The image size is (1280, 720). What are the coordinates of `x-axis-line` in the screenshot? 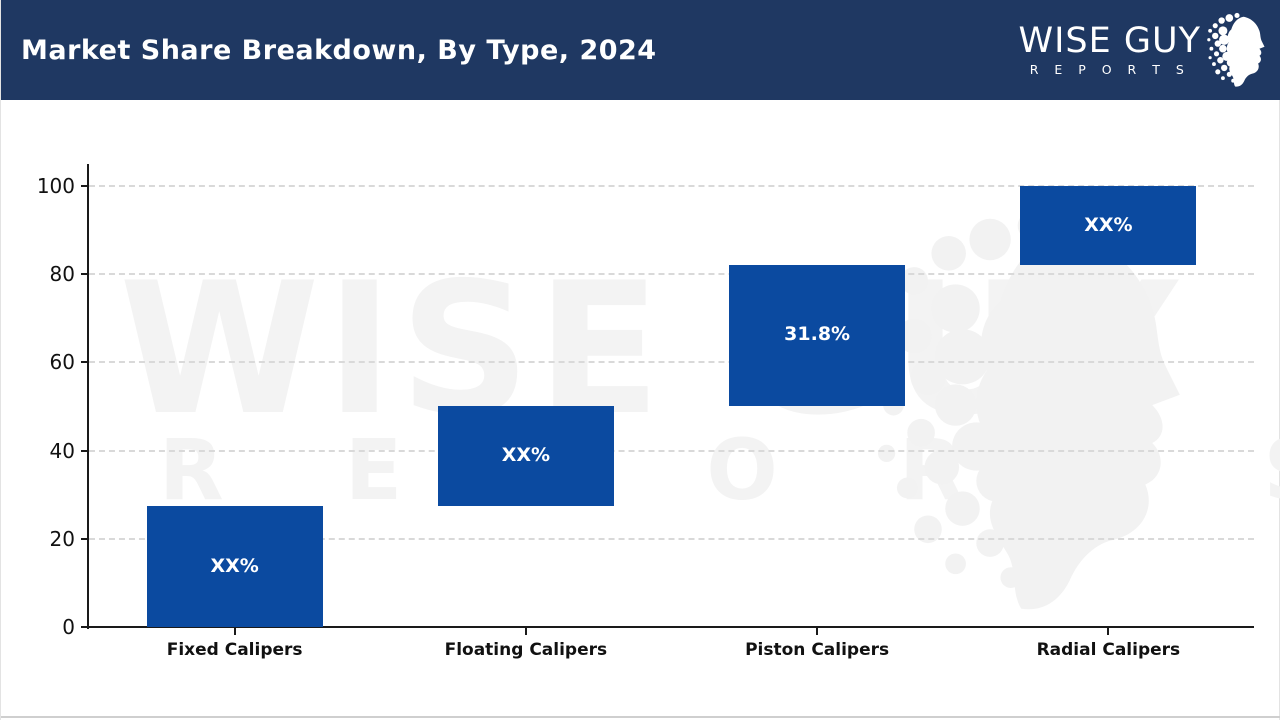 It's located at (670, 627).